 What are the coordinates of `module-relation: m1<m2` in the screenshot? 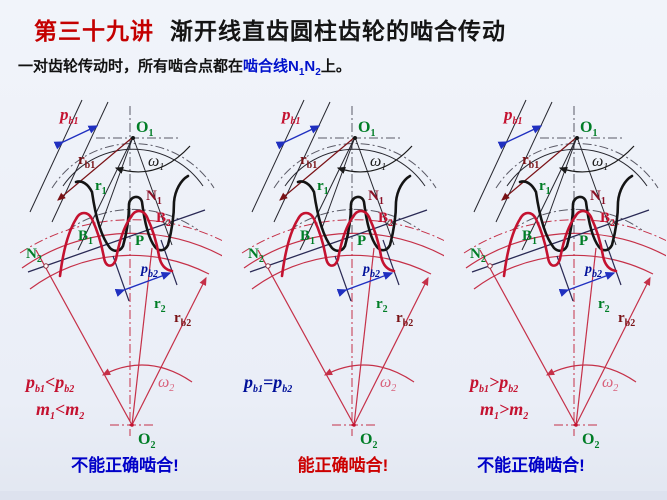 It's located at (60, 410).